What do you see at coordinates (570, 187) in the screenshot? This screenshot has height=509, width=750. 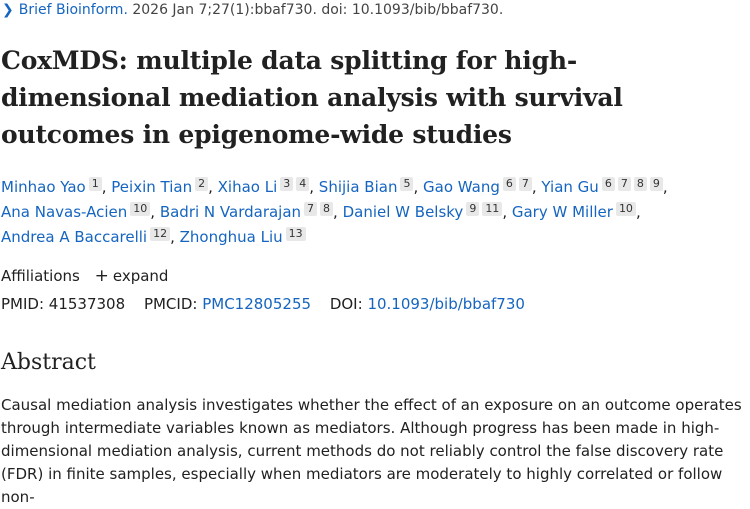 I see `author-name-link: Yian Gu` at bounding box center [570, 187].